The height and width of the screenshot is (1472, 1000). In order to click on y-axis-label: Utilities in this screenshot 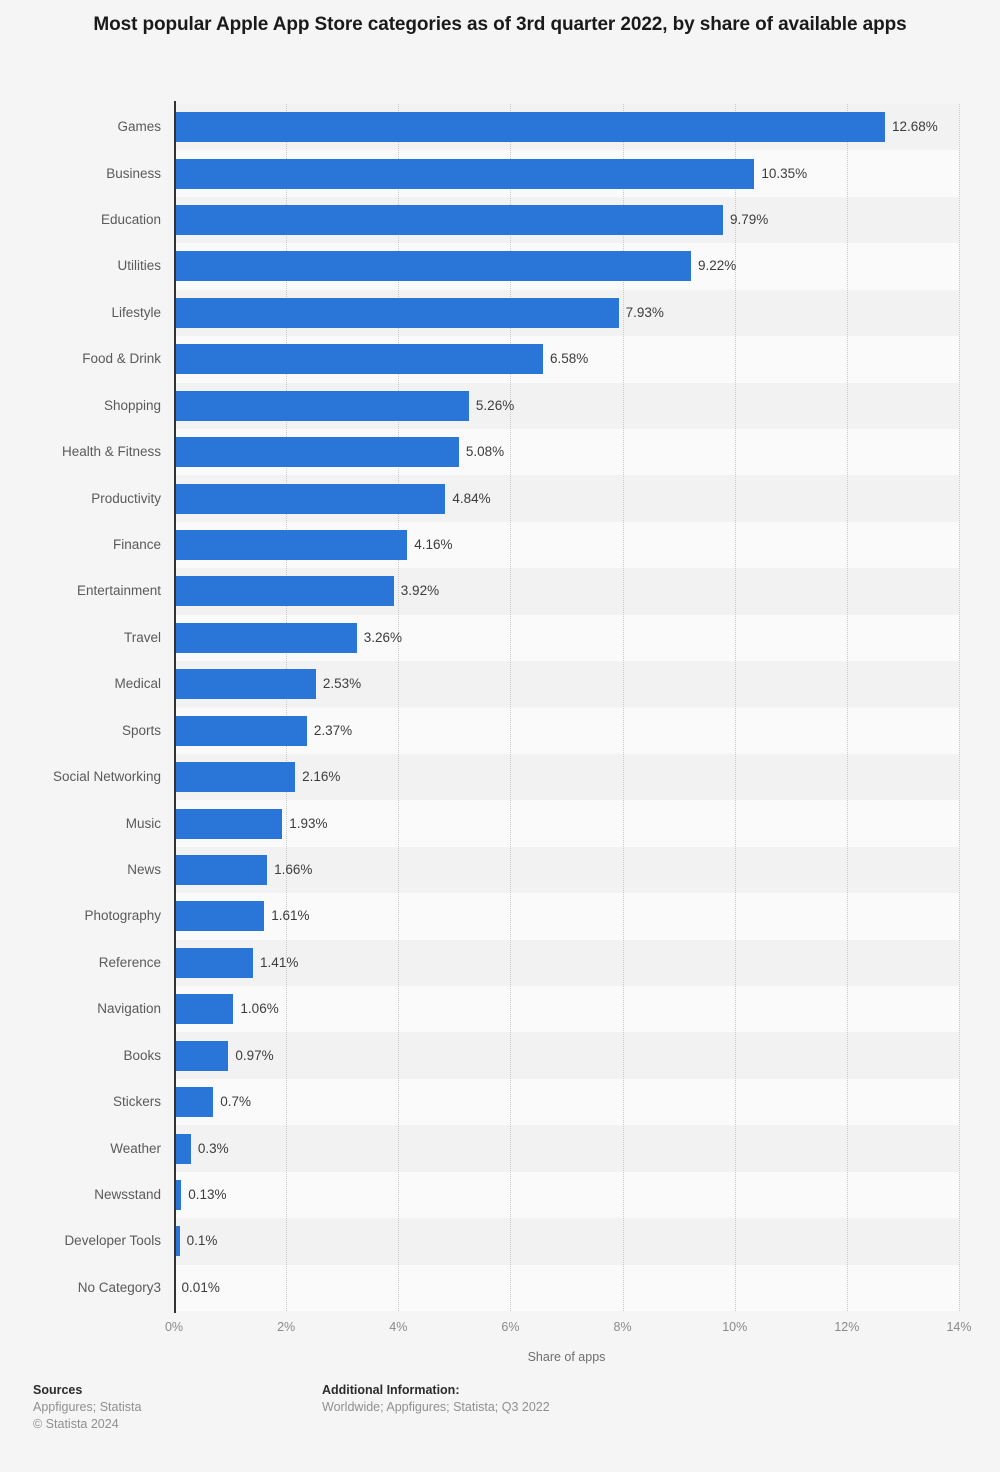, I will do `click(139, 266)`.